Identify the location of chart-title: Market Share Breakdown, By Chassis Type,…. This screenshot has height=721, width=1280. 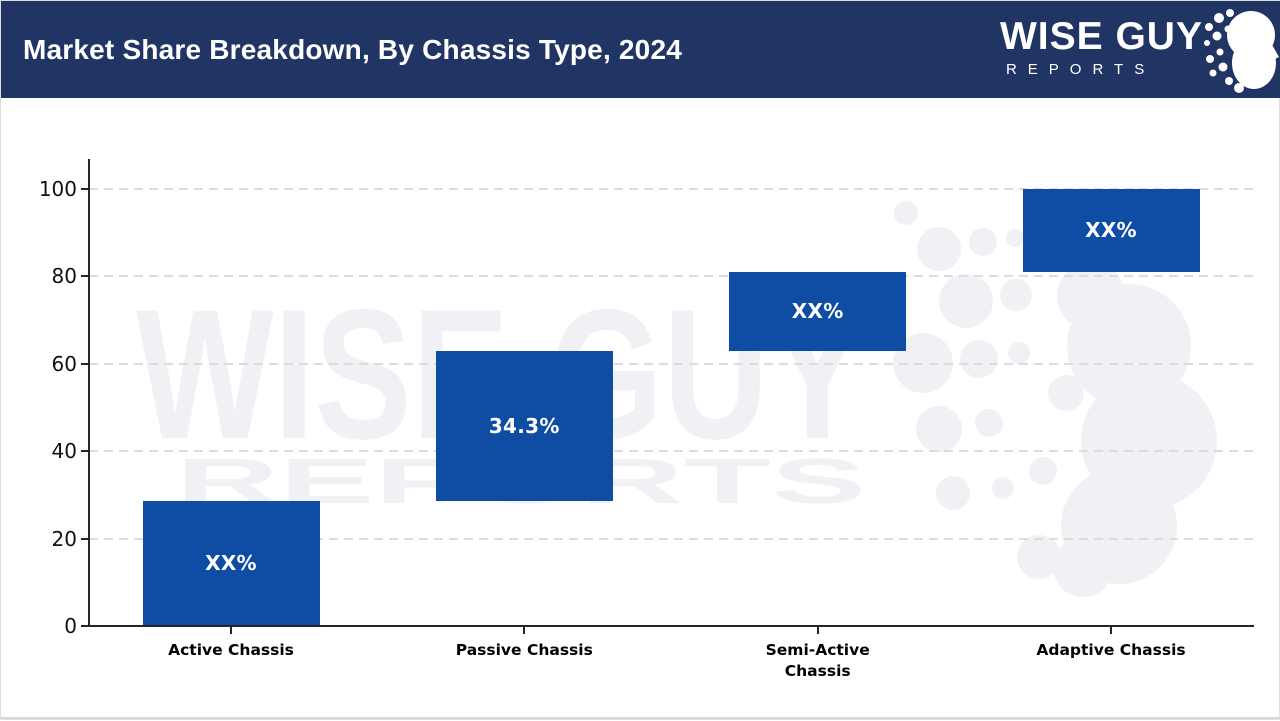
(352, 49).